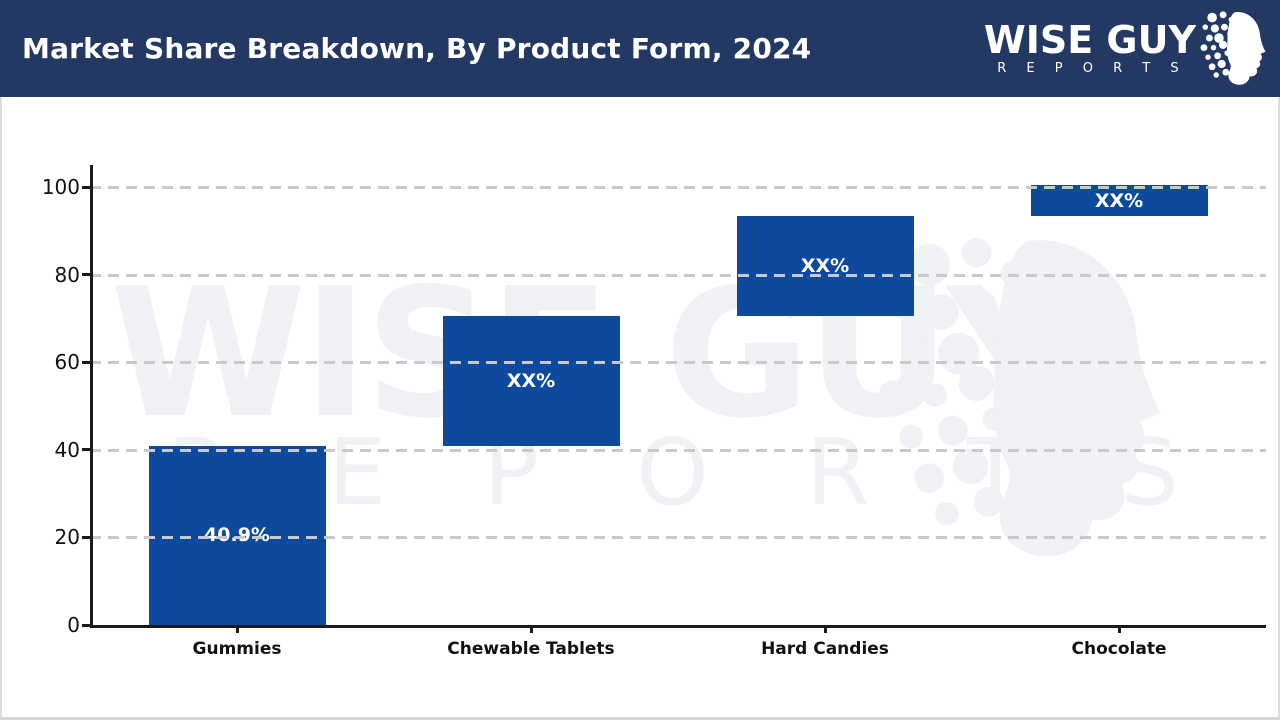 This screenshot has height=720, width=1280. I want to click on y-tick-label-40: 40, so click(67, 449).